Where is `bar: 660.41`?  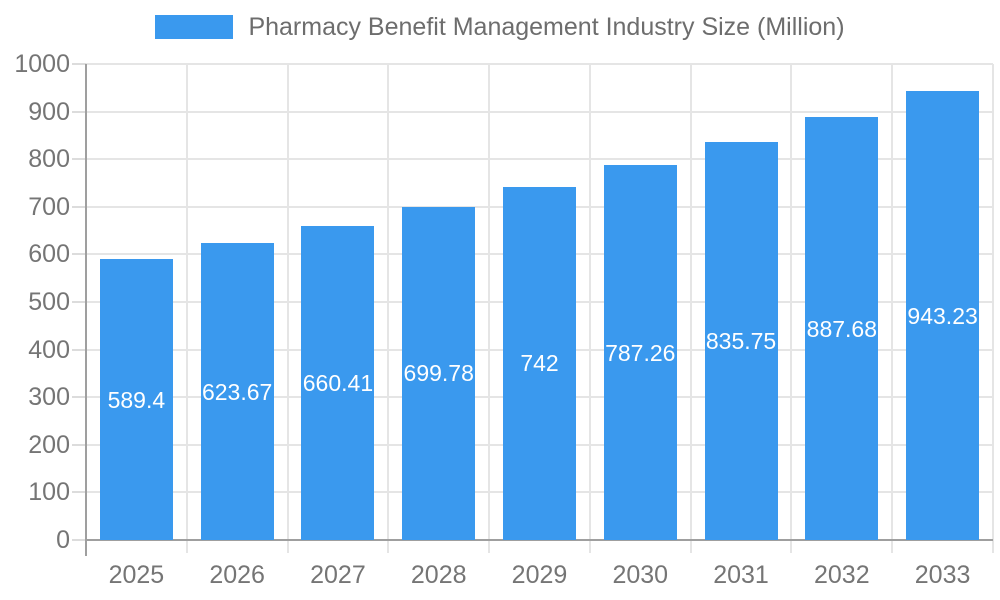
bar: 660.41 is located at coordinates (338, 382).